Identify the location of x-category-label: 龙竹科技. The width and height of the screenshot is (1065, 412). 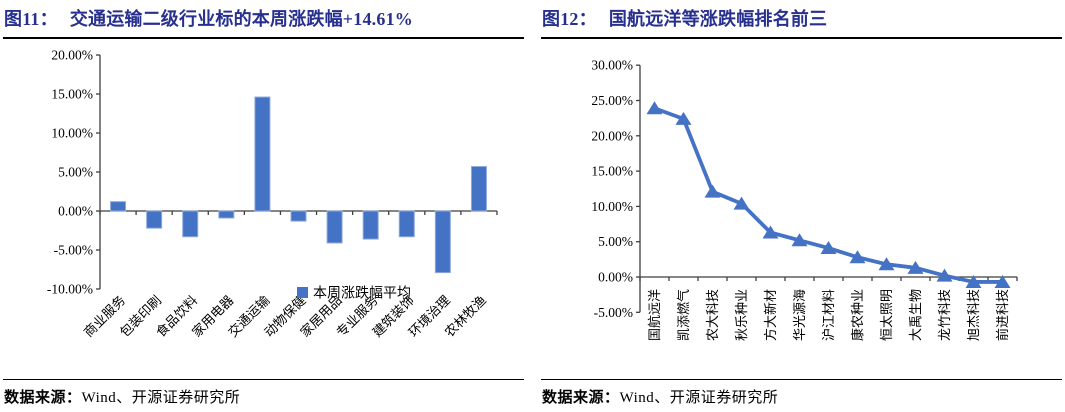
(944, 315).